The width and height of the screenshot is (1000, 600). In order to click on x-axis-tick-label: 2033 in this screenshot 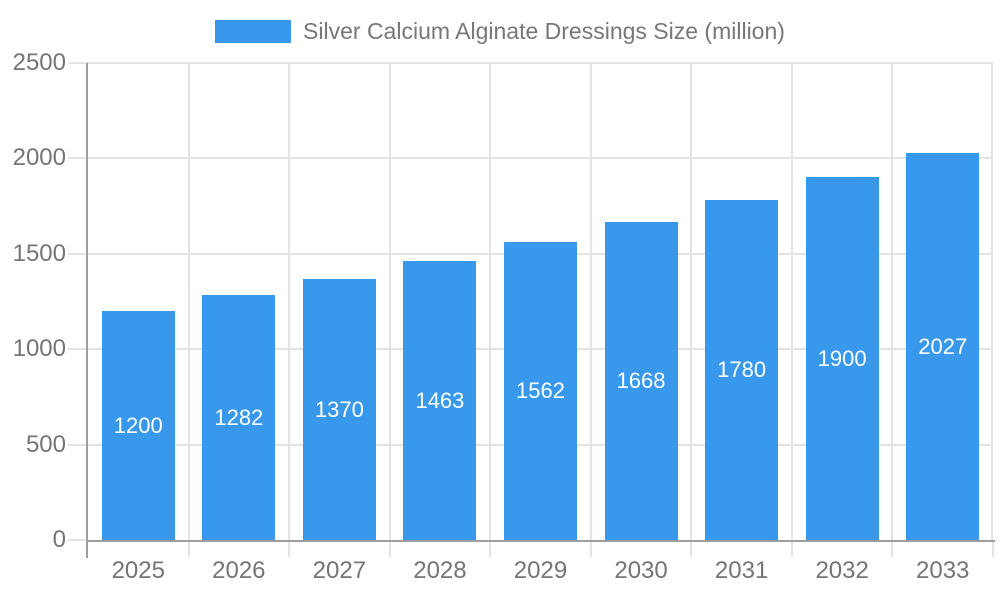, I will do `click(943, 570)`.